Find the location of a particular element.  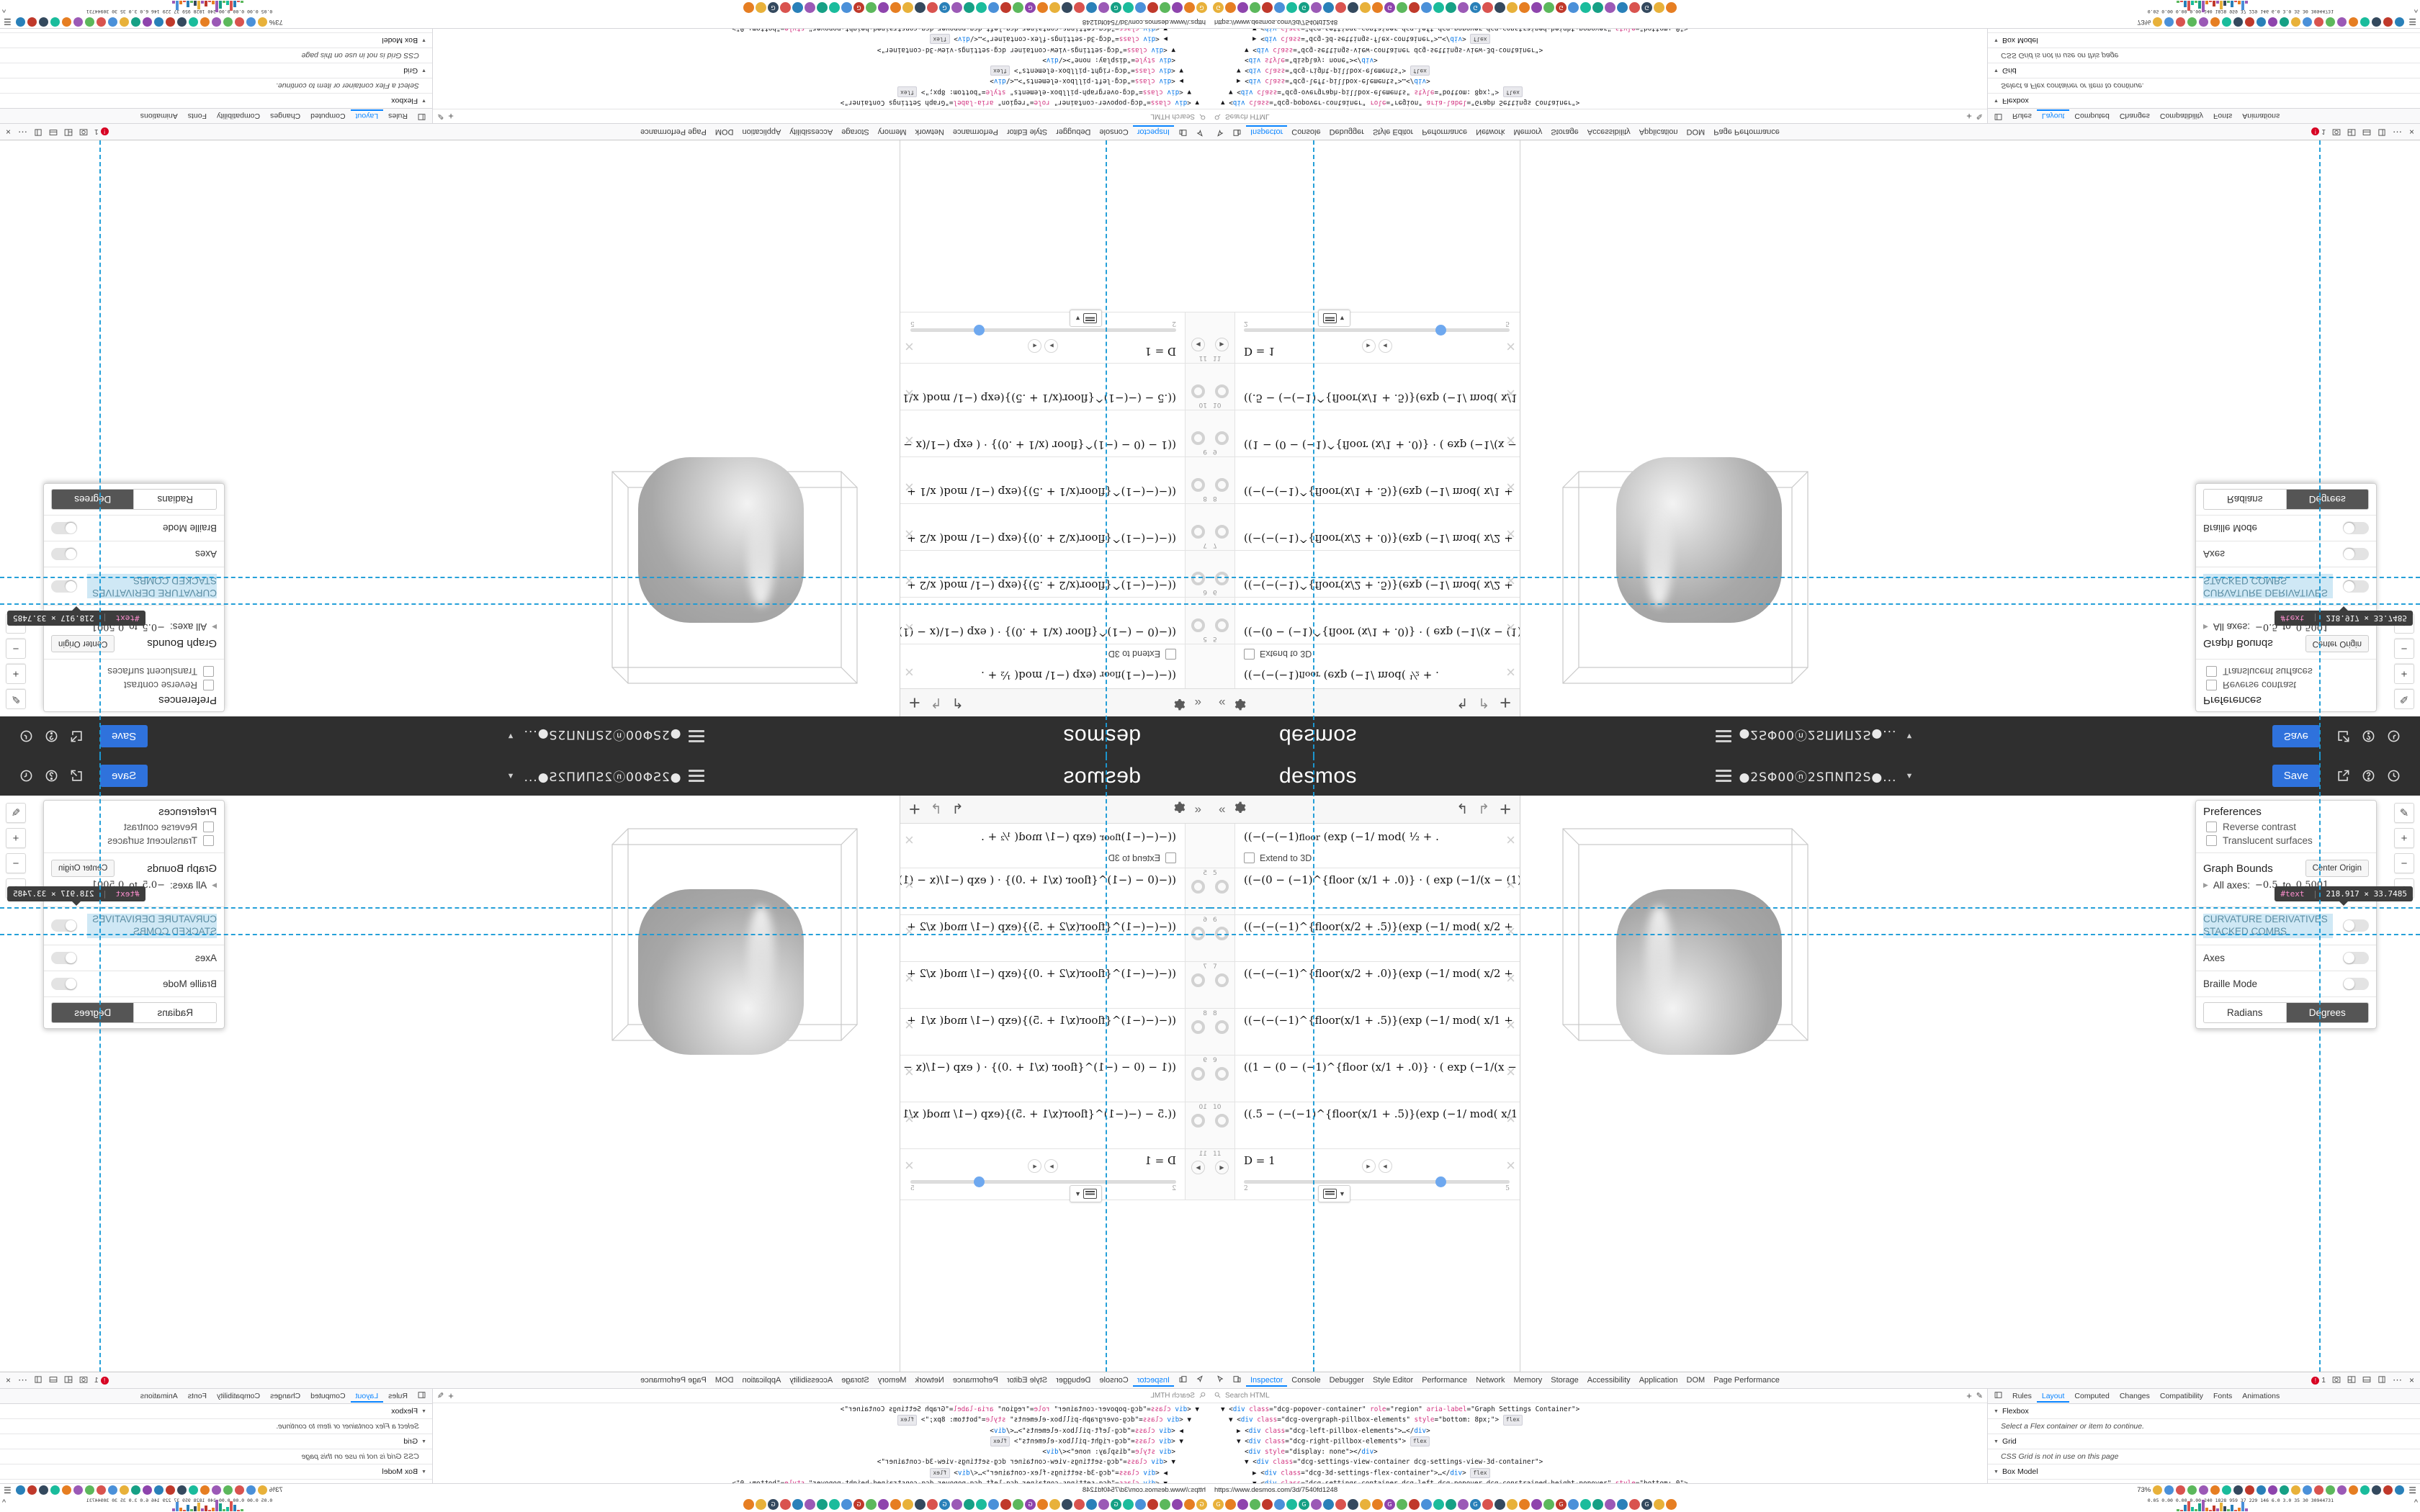

devtools-tab-performance: Performance is located at coordinates (975, 131).